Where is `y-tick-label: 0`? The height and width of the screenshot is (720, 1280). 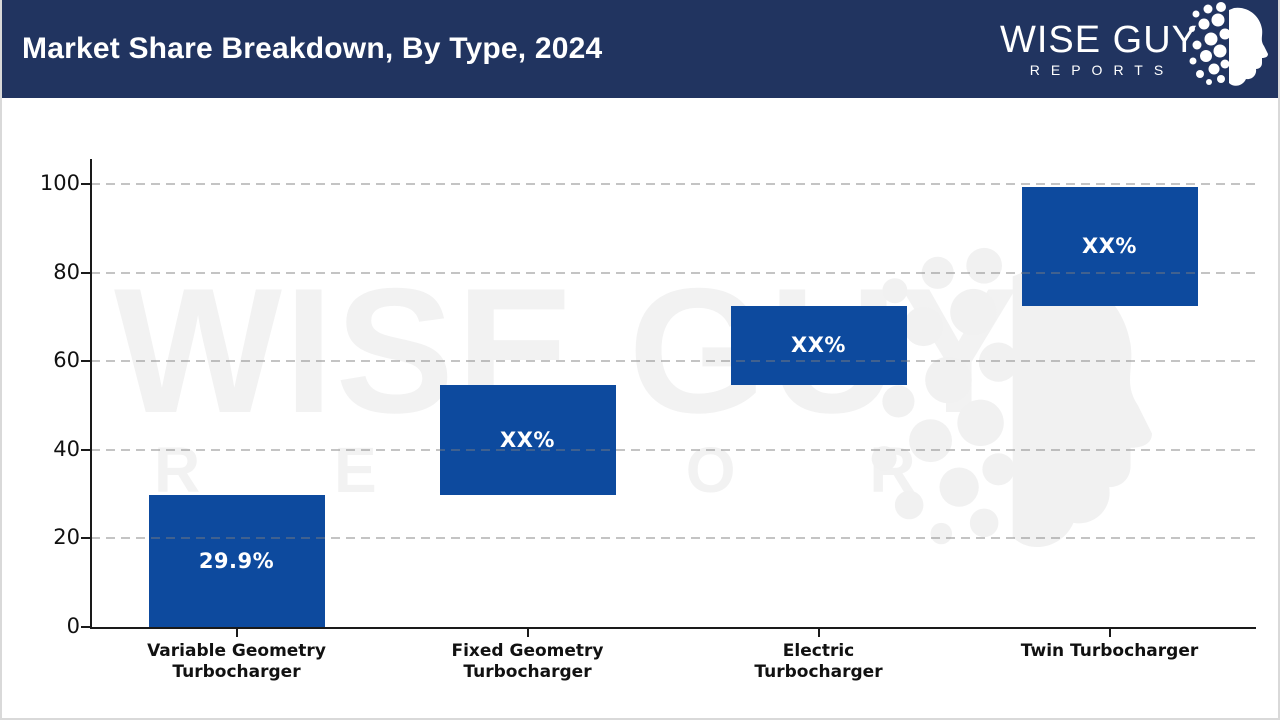
y-tick-label: 0 is located at coordinates (73, 626).